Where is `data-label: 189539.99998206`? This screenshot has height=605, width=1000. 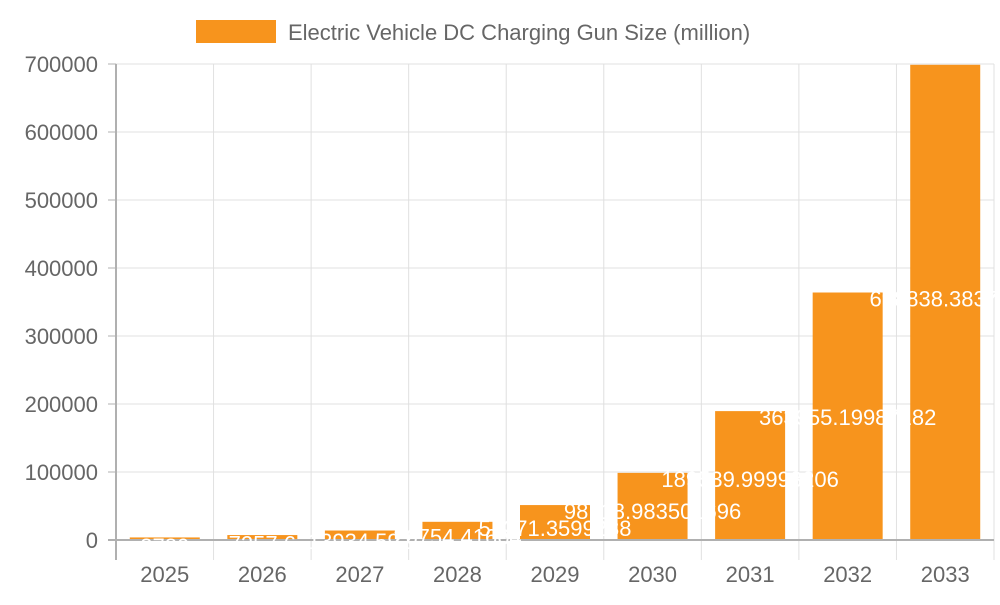
data-label: 189539.99998206 is located at coordinates (749, 479).